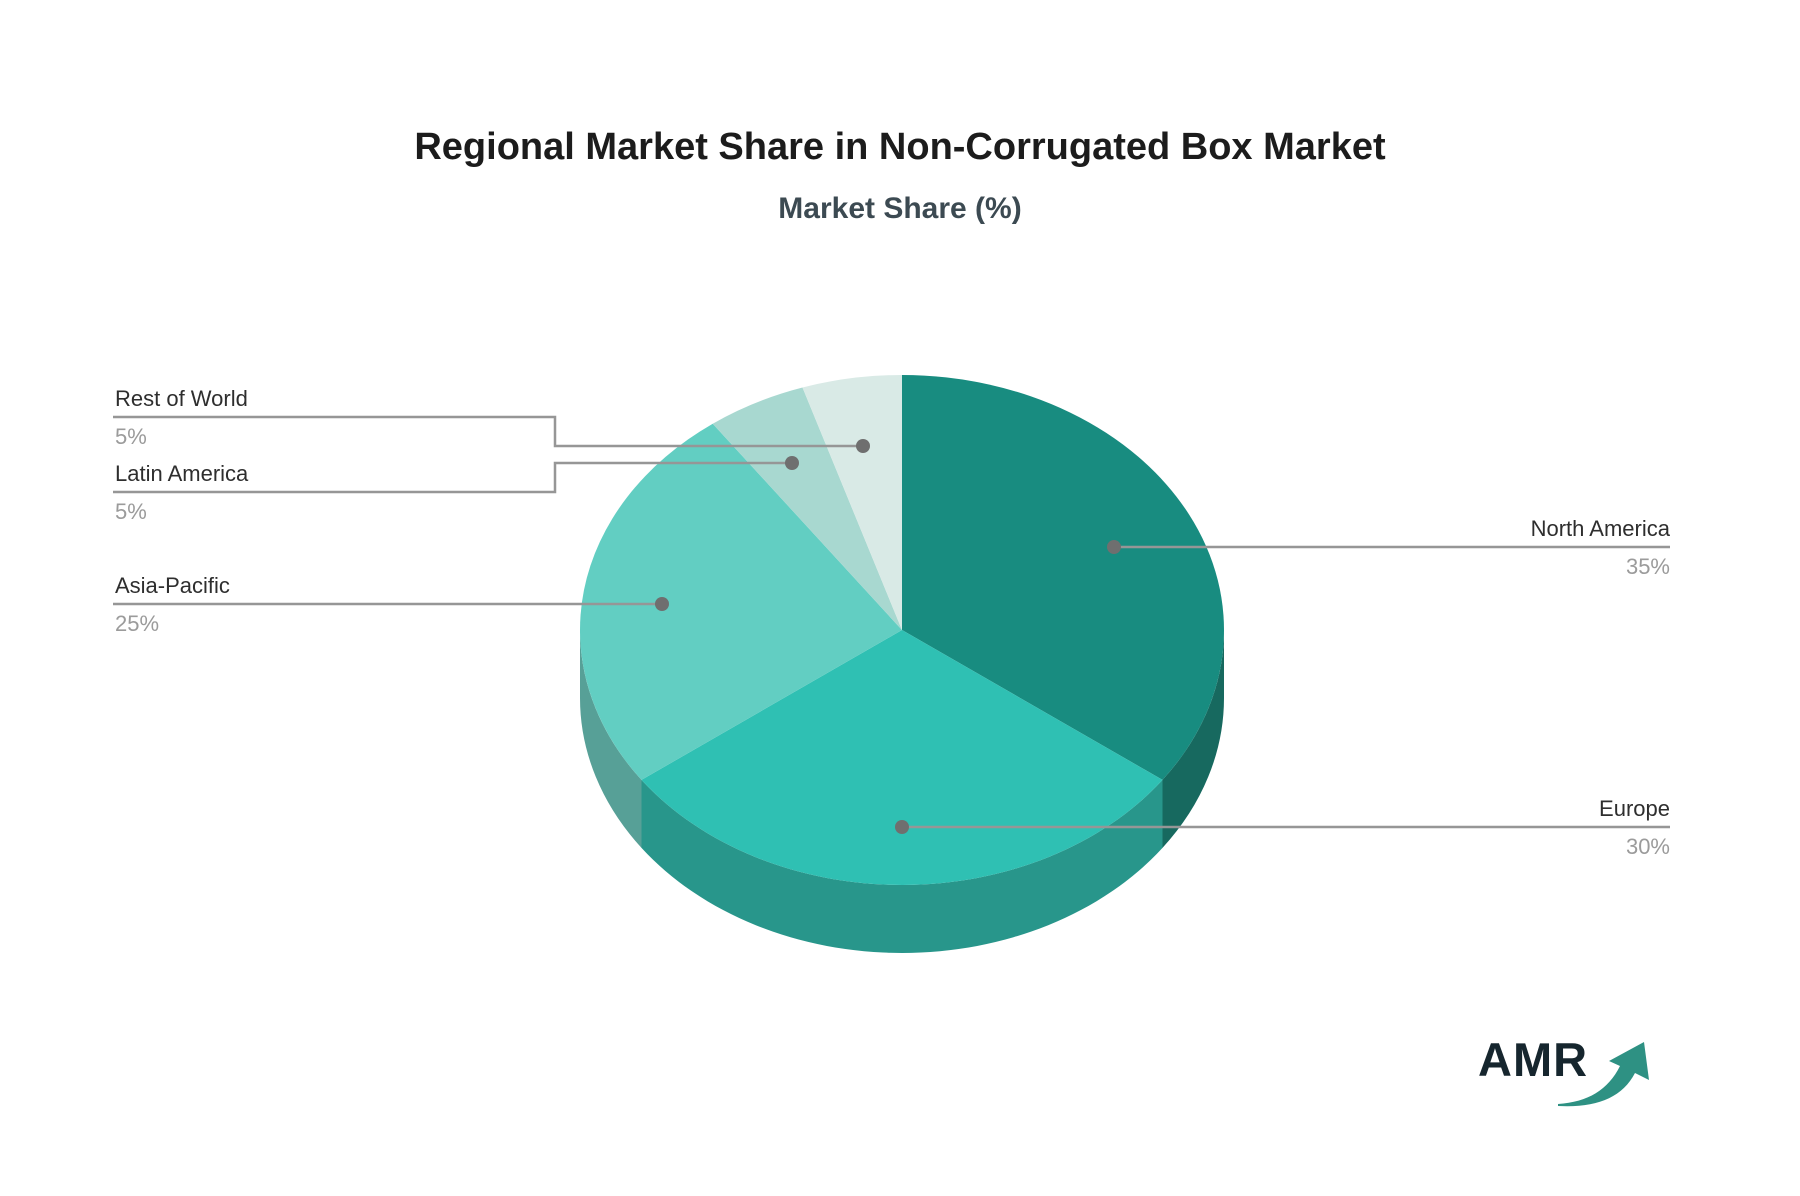 The image size is (1800, 1196). I want to click on pie-slice-side-north-america, so click(1193, 739).